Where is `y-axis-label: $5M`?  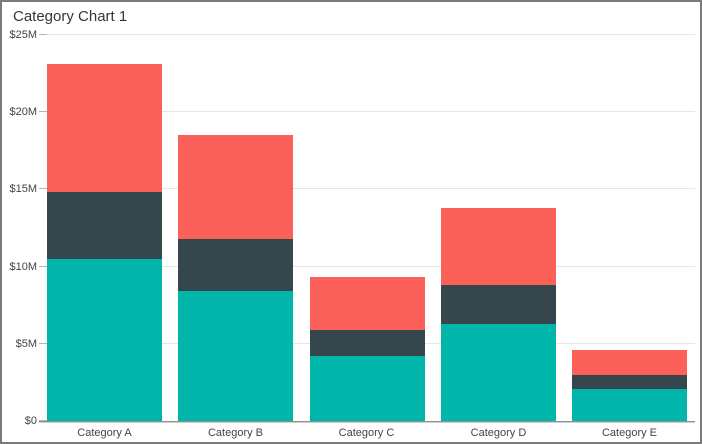 y-axis-label: $5M is located at coordinates (26, 344).